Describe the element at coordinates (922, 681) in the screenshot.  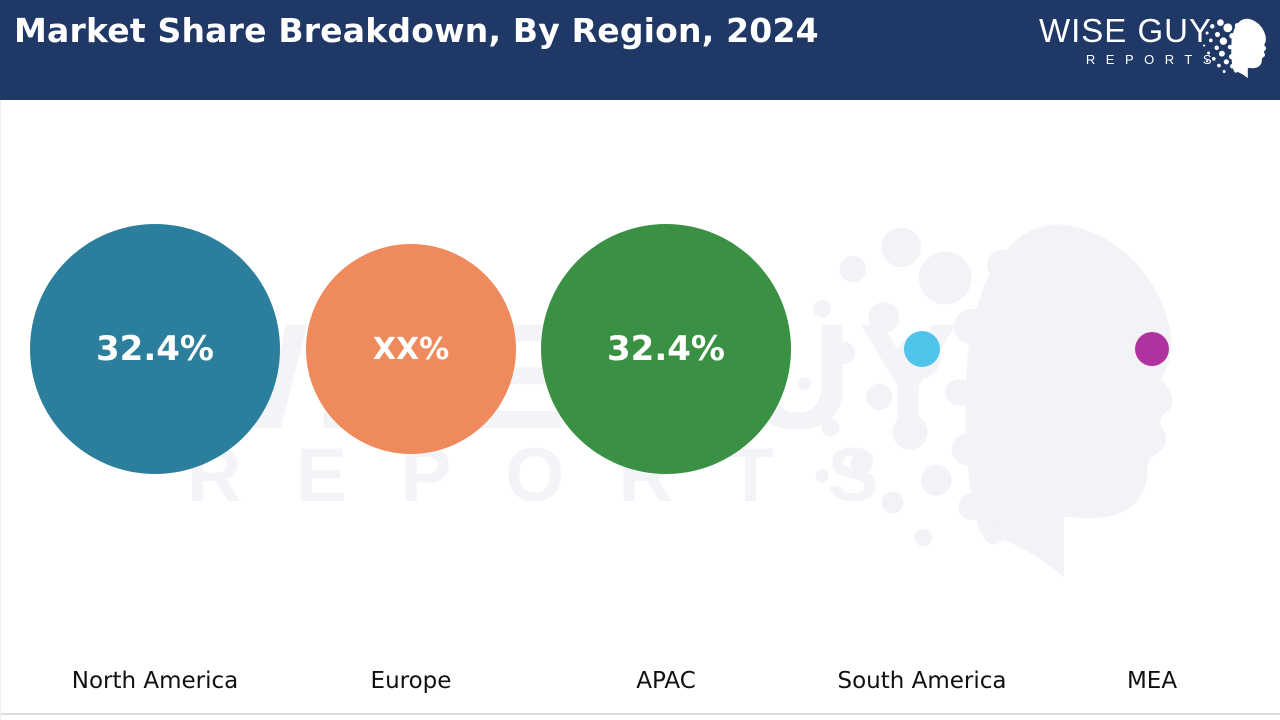
I see `category-label-south-america: South America` at that location.